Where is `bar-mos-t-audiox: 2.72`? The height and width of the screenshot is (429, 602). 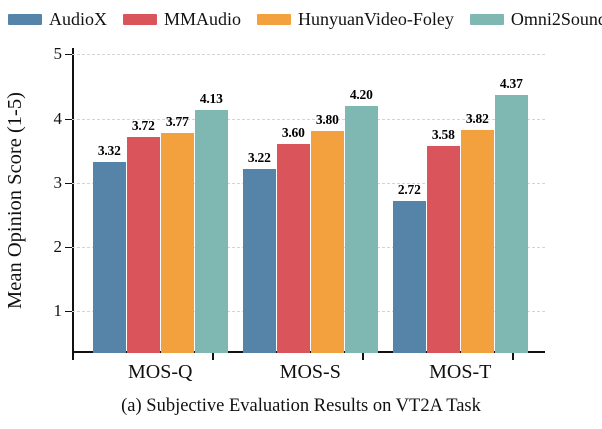 bar-mos-t-audiox: 2.72 is located at coordinates (409, 267).